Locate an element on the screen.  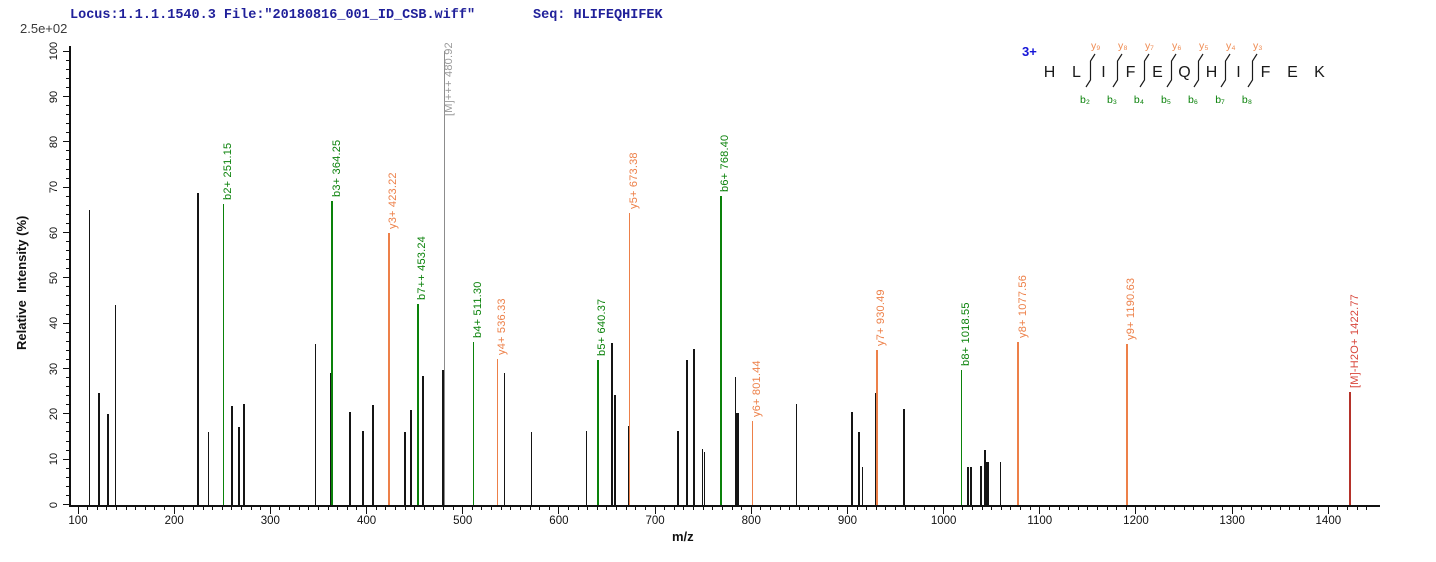
y-ion-label: y₈ is located at coordinates (1123, 46).